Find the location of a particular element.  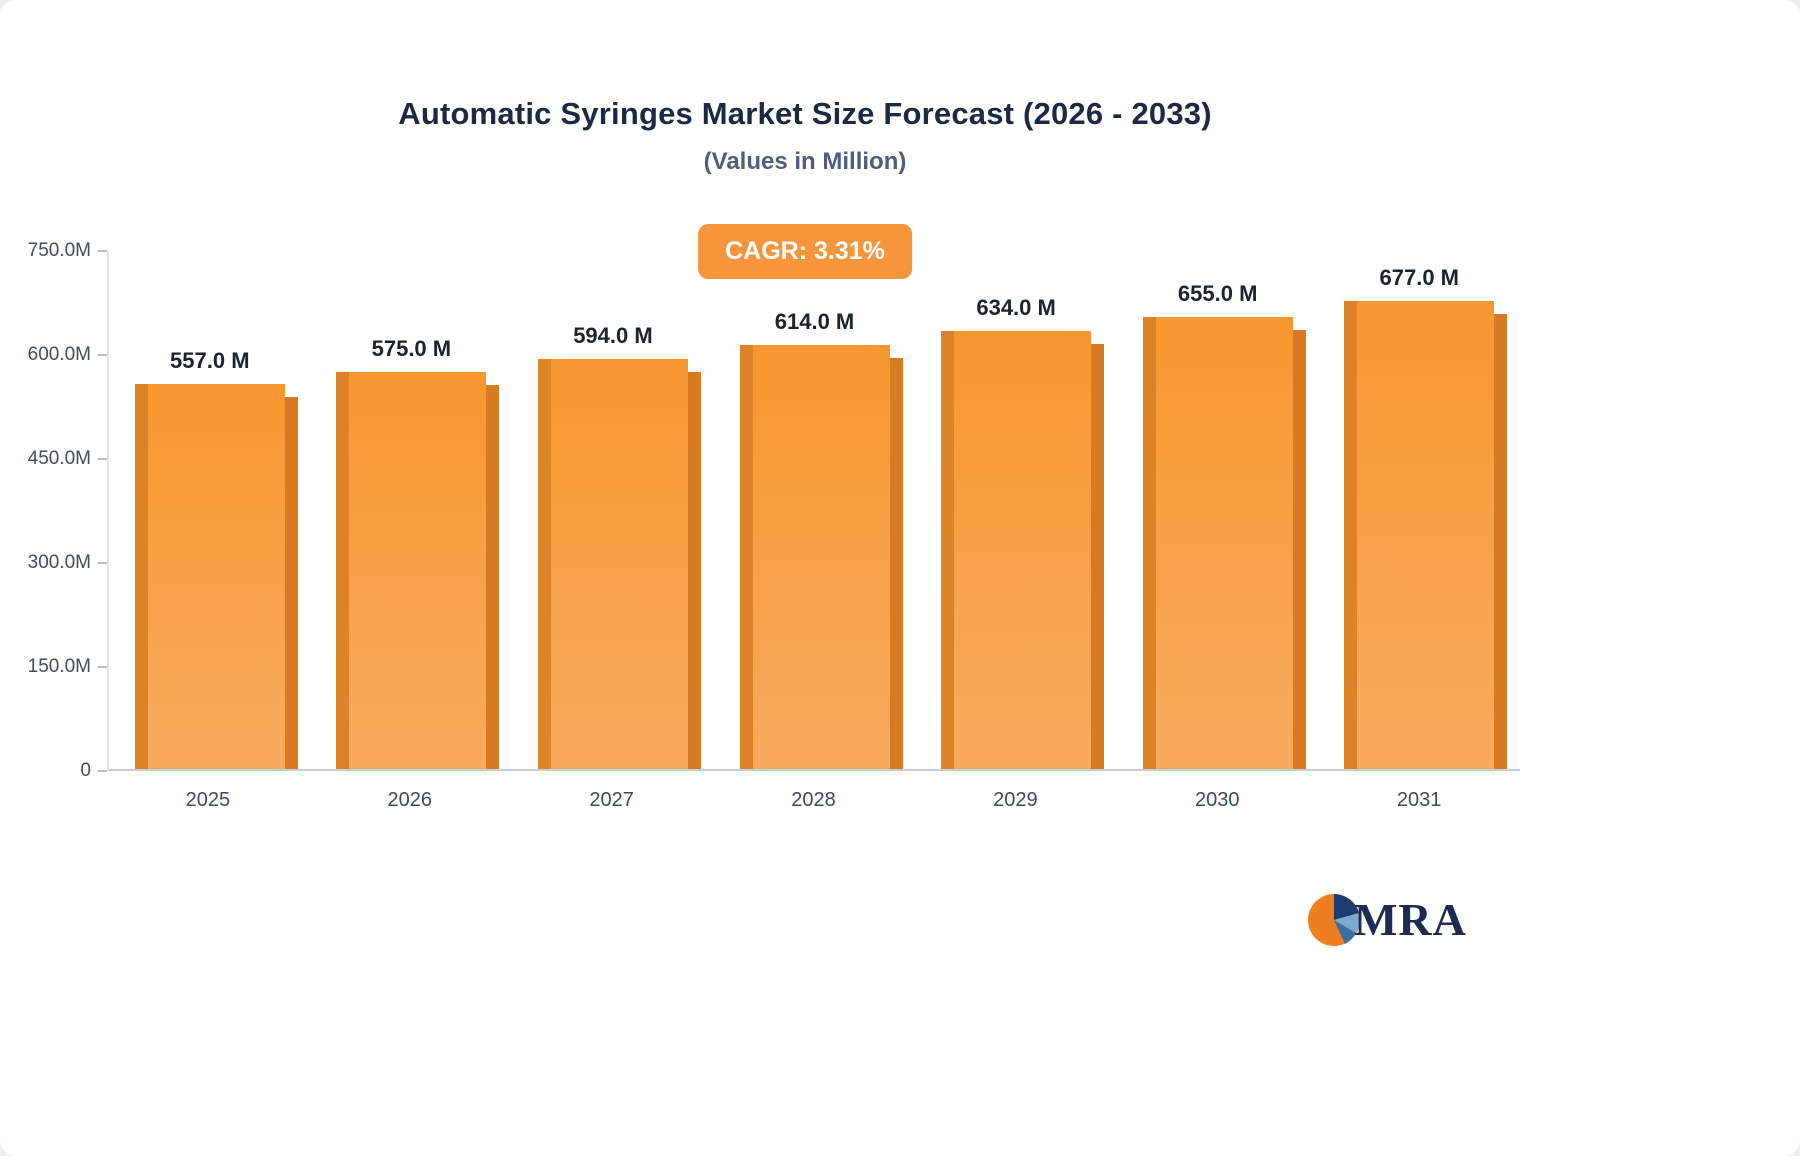

y-axis: 0 150.0M 300.0M 450.0M 600.0M 750.0M is located at coordinates (61, 510).